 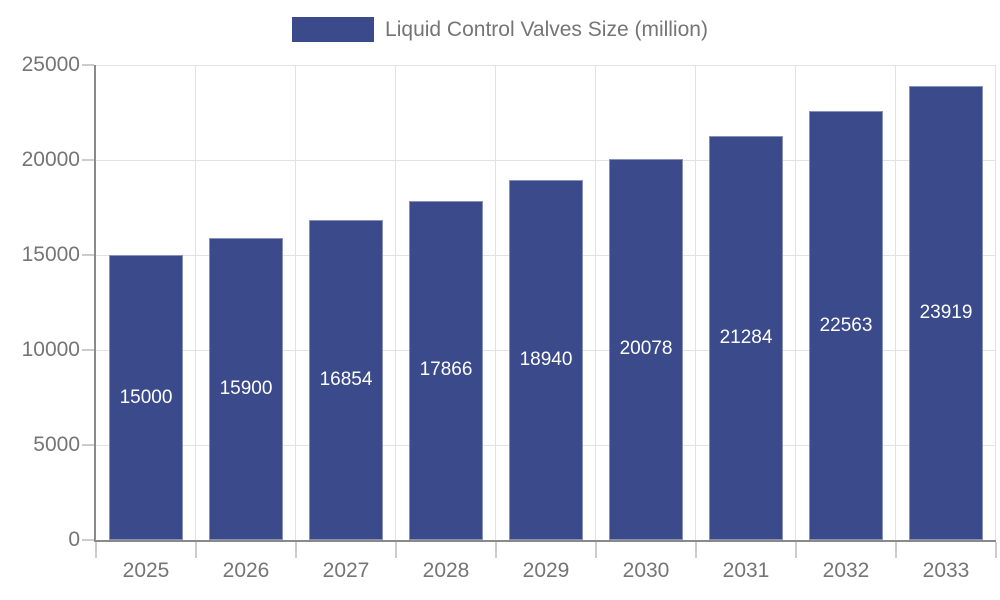 I want to click on x-axis-line, so click(x=545, y=541).